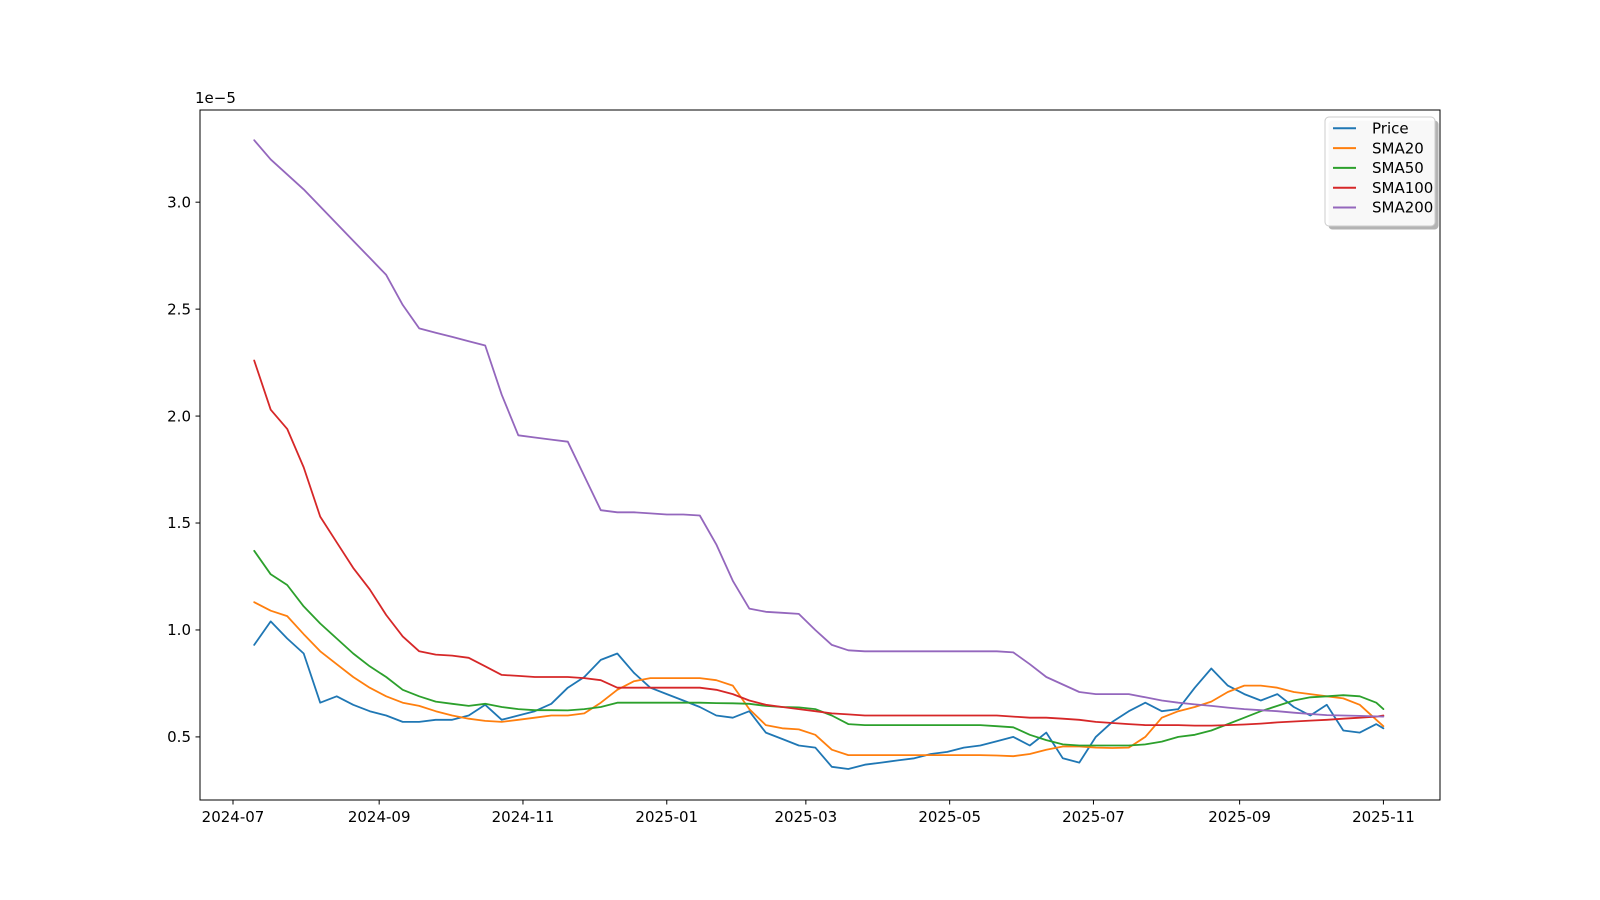  Describe the element at coordinates (666, 817) in the screenshot. I see `x-tick-label: 2025-01` at that location.